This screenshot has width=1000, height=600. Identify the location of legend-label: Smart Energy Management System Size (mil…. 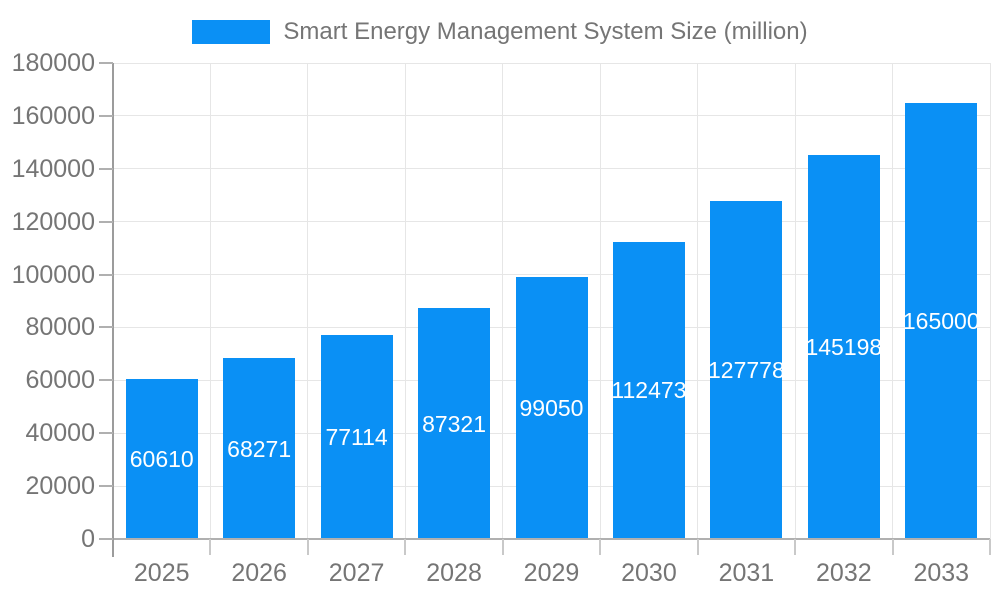
(545, 31).